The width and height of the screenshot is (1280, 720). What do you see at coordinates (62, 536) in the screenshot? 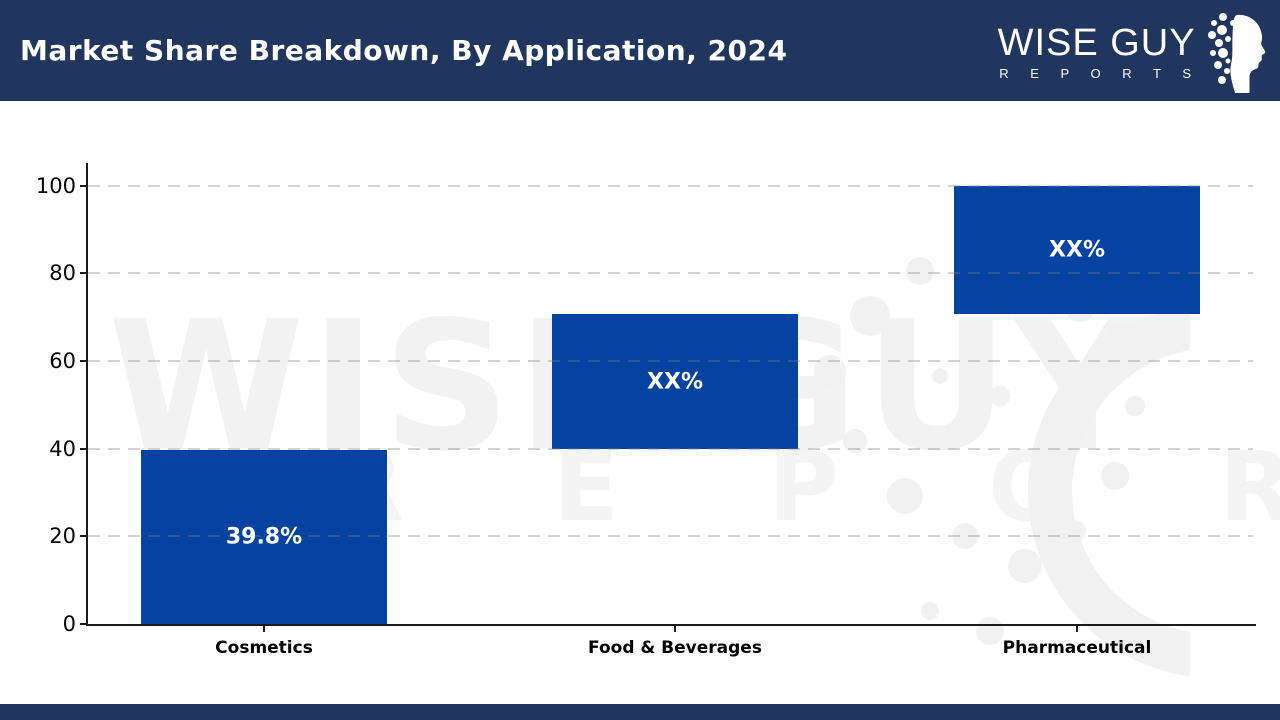
I see `y-tick-label: 20` at bounding box center [62, 536].